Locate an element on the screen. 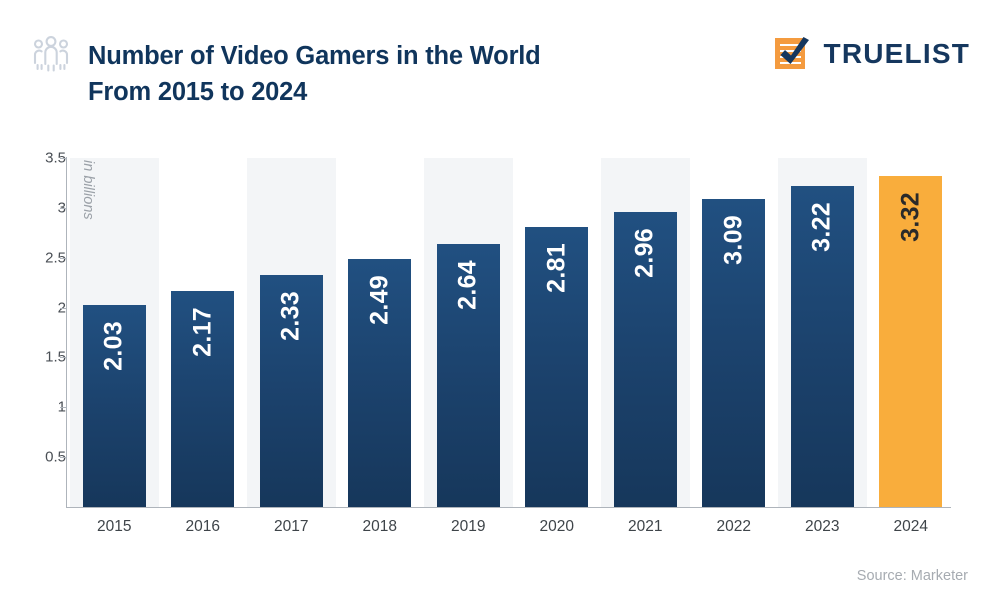 Image resolution: width=1000 pixels, height=610 pixels. bar-2019: 2.64 is located at coordinates (468, 375).